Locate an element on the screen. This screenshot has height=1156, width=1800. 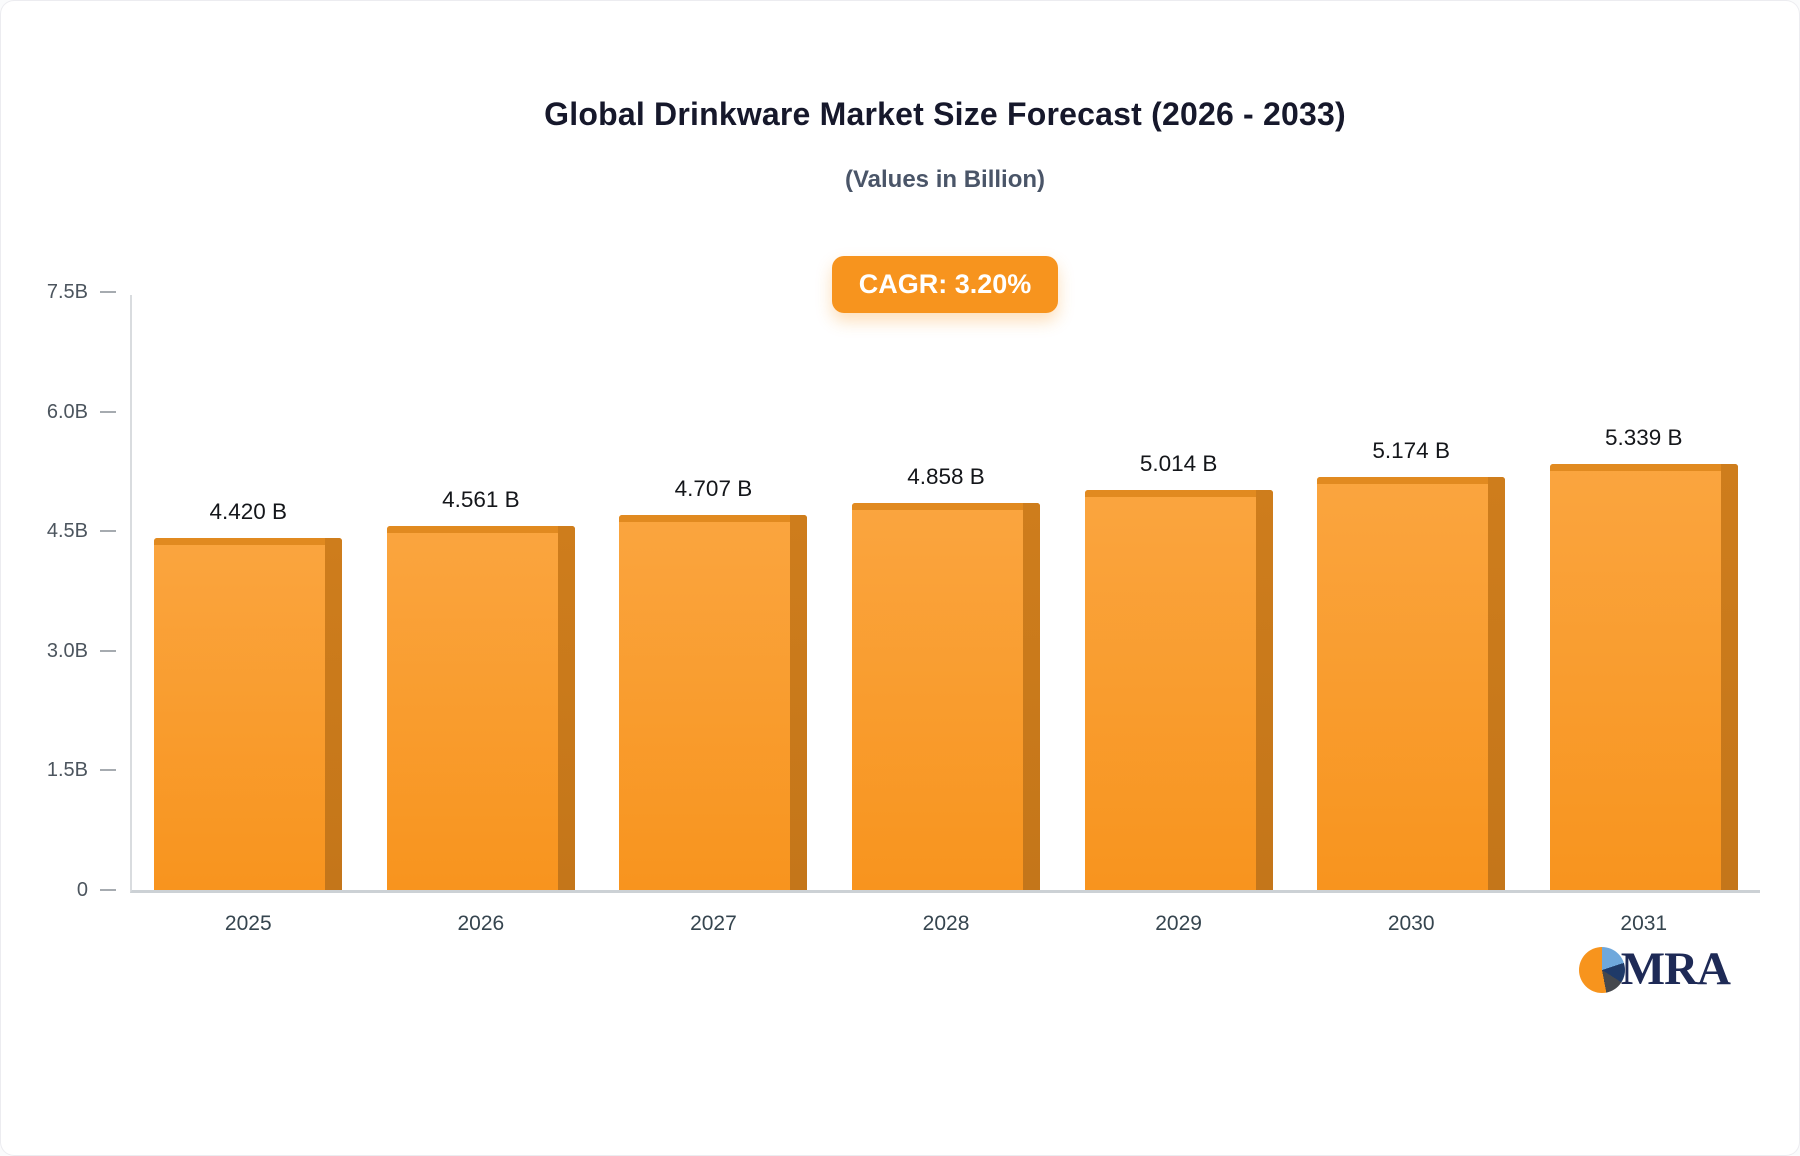
bar-group: 4.858 B 2028 is located at coordinates (946, 615).